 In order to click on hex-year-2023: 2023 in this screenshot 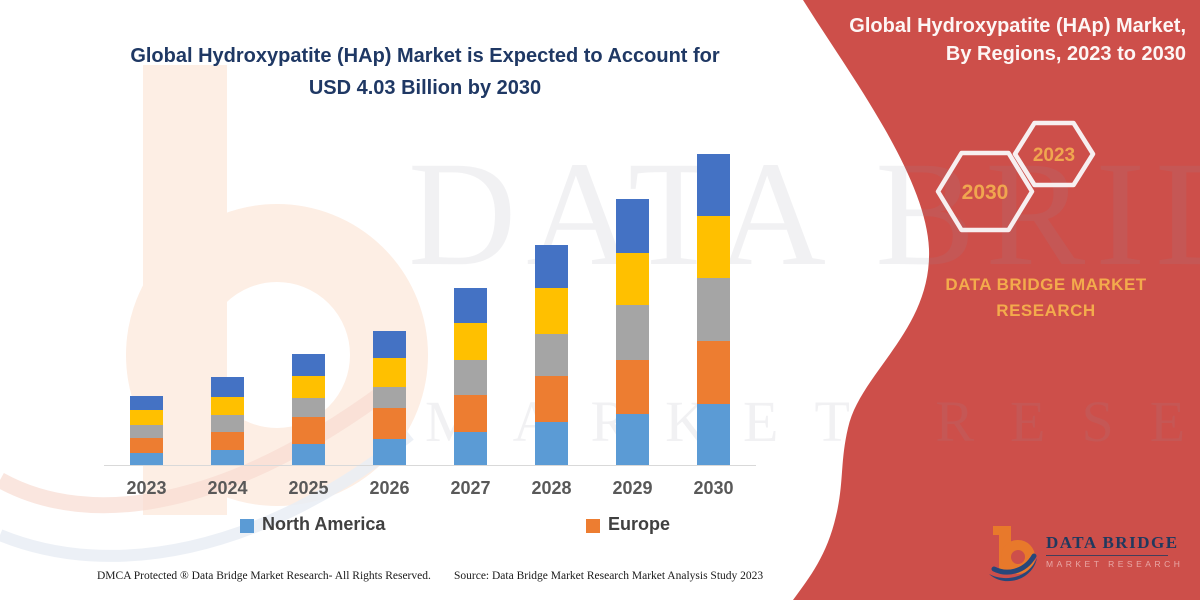, I will do `click(1054, 155)`.